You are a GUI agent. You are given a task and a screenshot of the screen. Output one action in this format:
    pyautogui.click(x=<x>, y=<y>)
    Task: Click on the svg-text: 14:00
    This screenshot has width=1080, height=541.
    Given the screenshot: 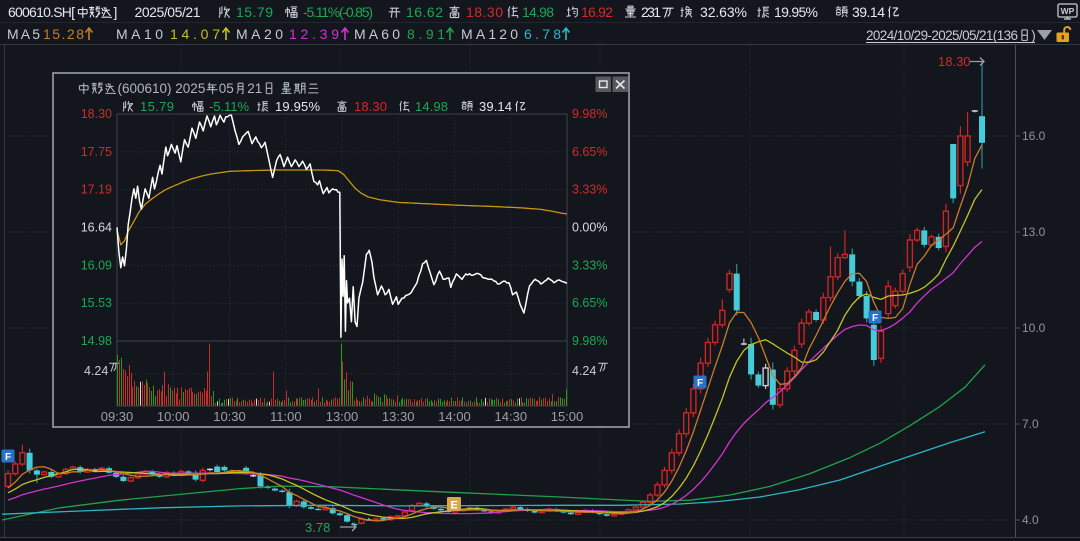 What is the action you would take?
    pyautogui.click(x=454, y=416)
    